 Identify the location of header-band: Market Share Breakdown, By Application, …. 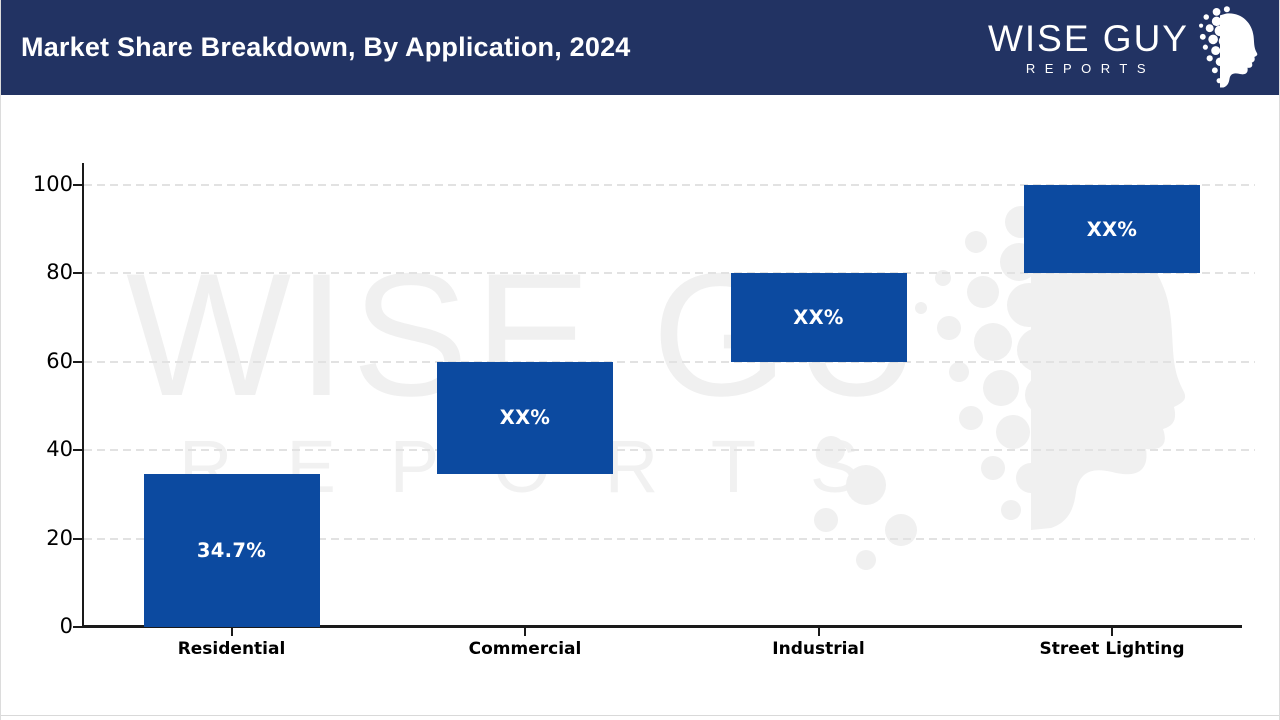
(640, 47).